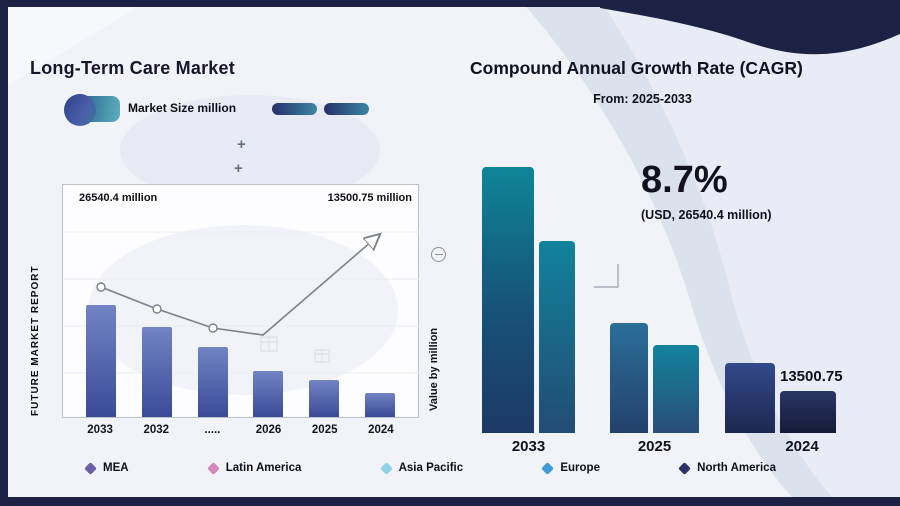 The image size is (900, 506). Describe the element at coordinates (240, 430) in the screenshot. I see `market-size-x-axis: 2033 2032..... 2026 2025 2024` at that location.